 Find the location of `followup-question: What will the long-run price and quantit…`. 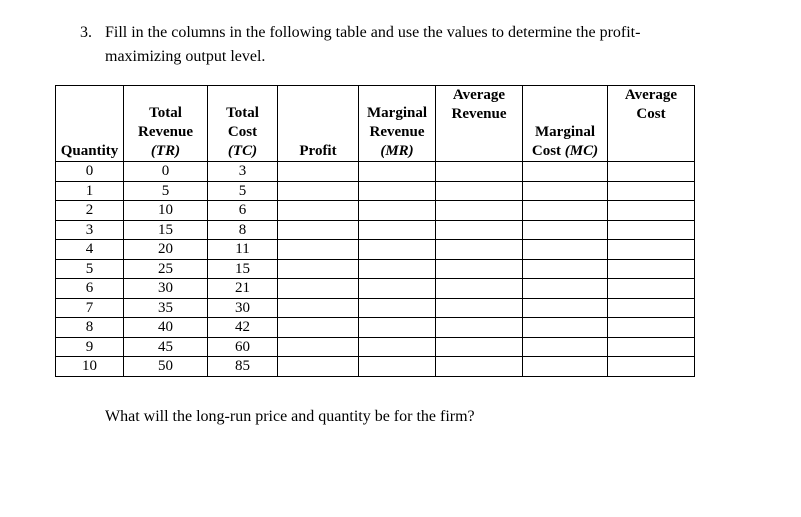

followup-question: What will the long-run price and quantit… is located at coordinates (290, 416).